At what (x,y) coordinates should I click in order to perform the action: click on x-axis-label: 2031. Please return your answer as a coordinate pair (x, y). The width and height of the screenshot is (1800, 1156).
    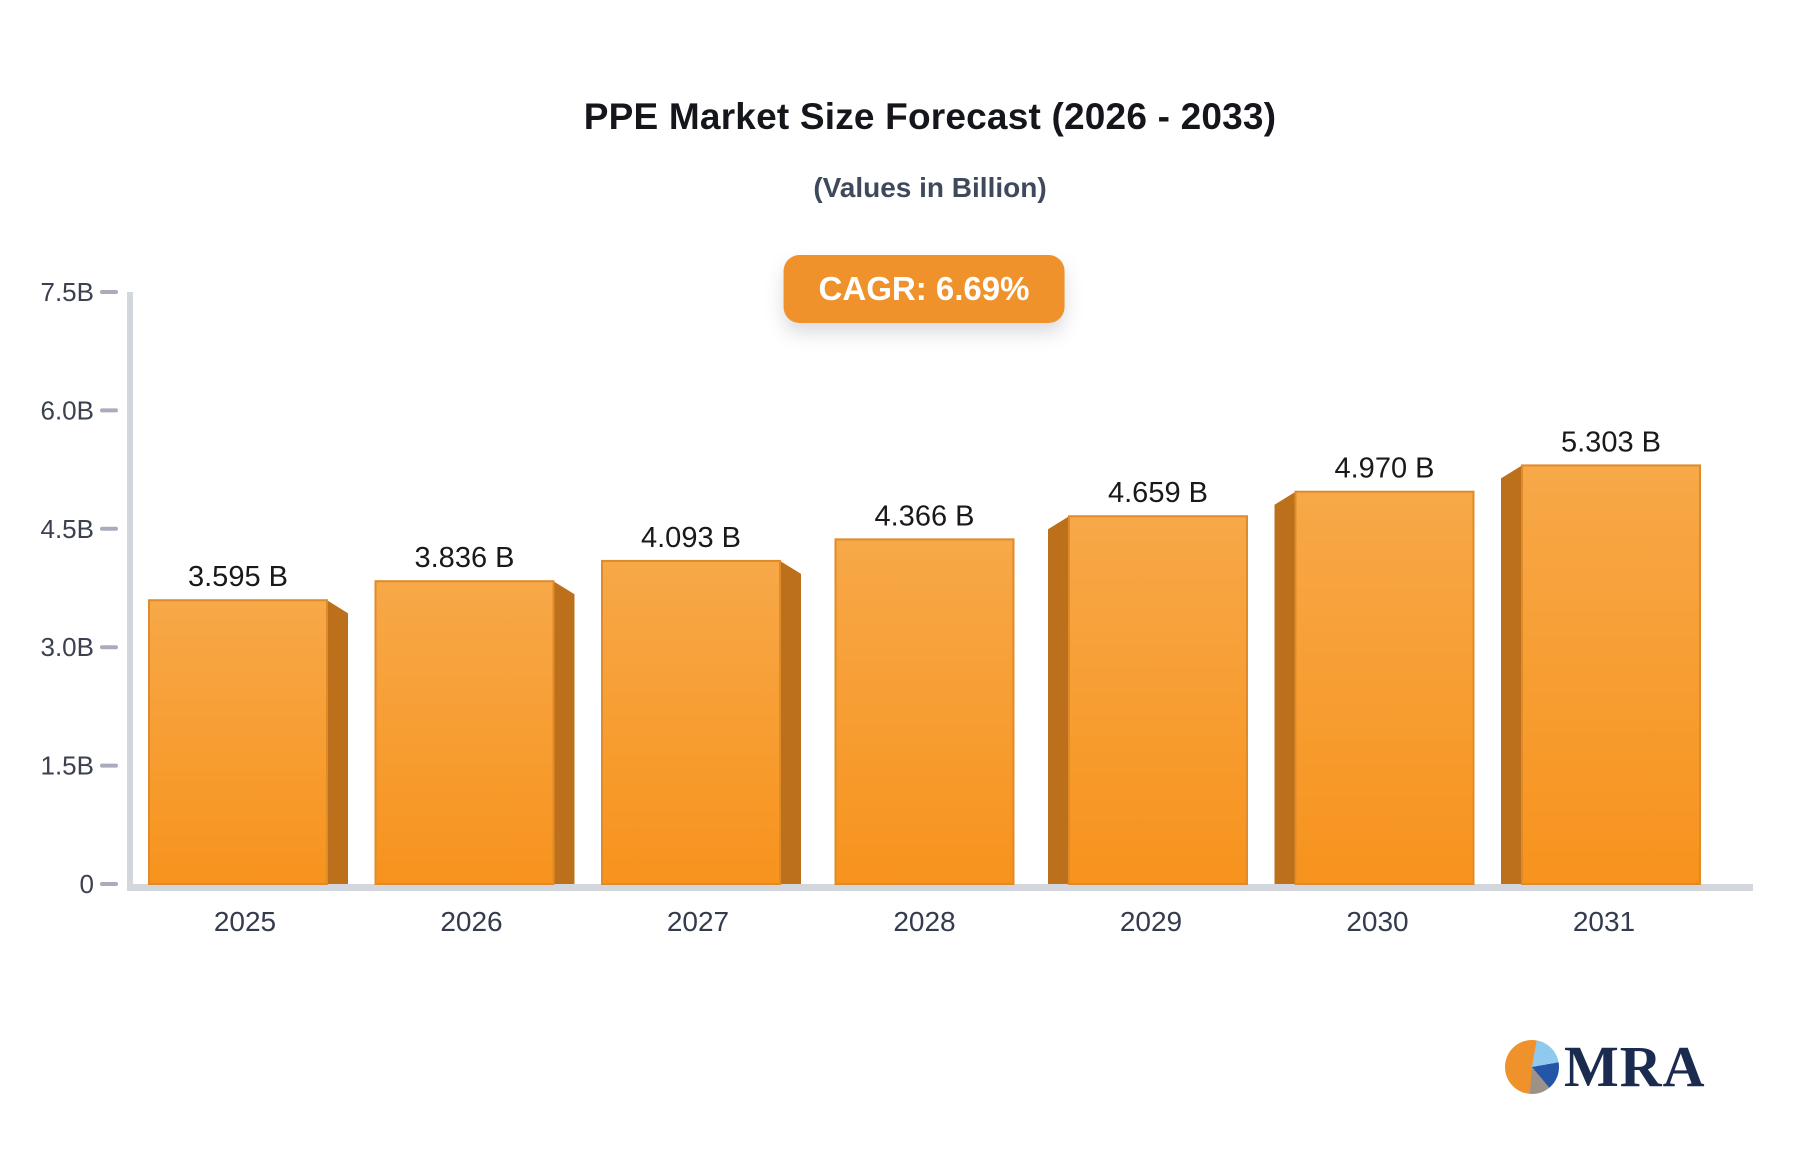
    Looking at the image, I should click on (1604, 921).